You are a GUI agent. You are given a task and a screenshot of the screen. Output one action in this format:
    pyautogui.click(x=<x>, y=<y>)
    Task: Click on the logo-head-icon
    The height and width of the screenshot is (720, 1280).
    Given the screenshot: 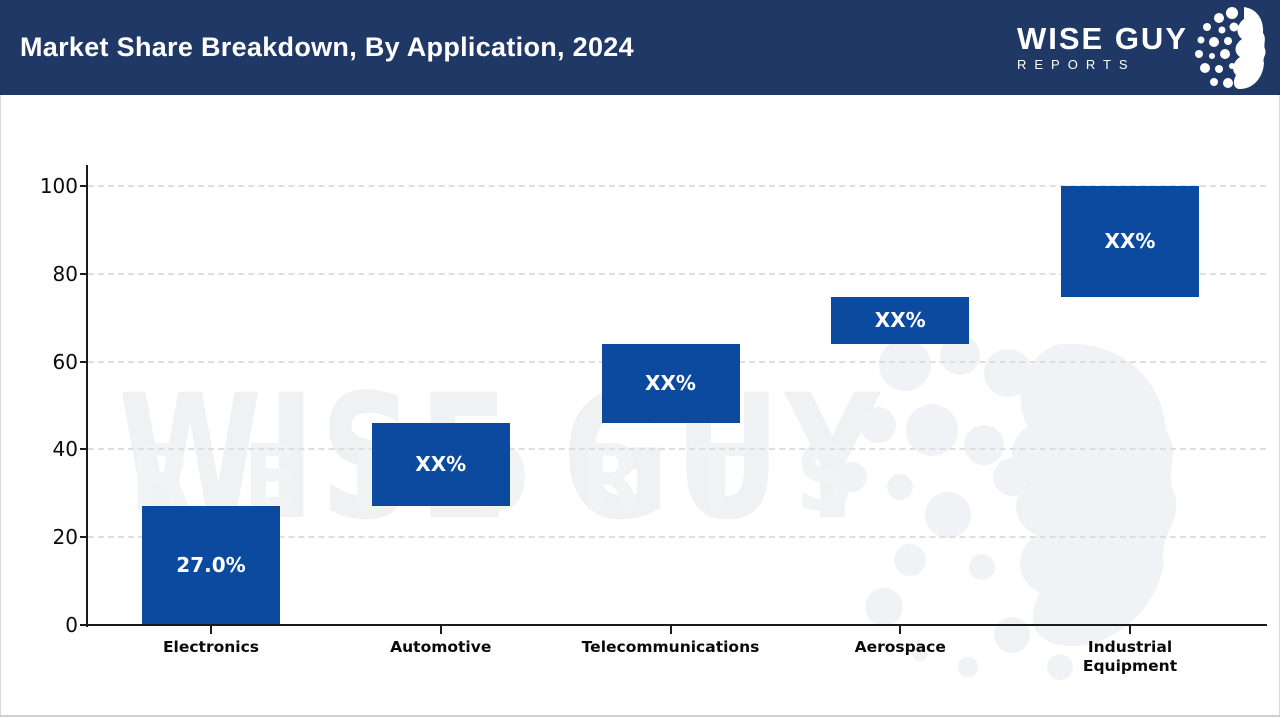 What is the action you would take?
    pyautogui.click(x=1230, y=47)
    